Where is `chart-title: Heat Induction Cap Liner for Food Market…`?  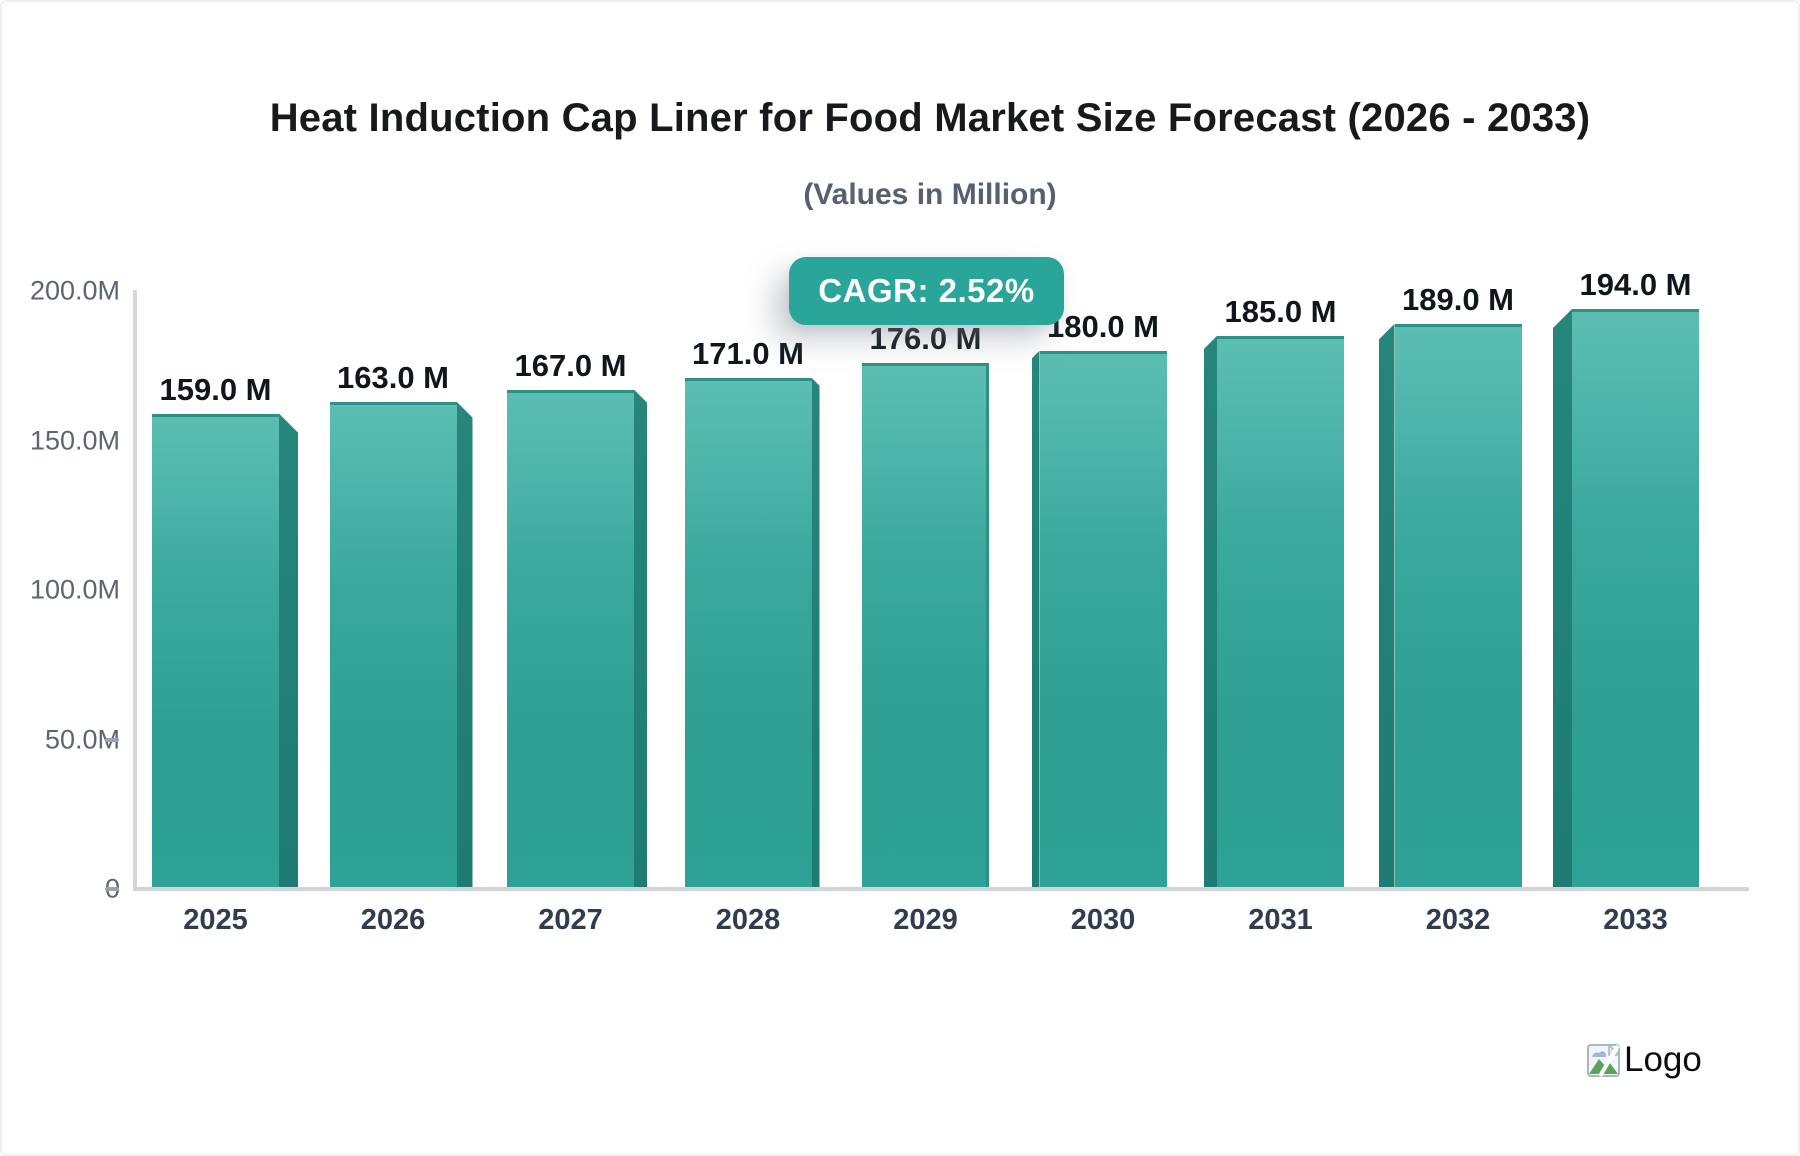 chart-title: Heat Induction Cap Liner for Food Market… is located at coordinates (930, 118).